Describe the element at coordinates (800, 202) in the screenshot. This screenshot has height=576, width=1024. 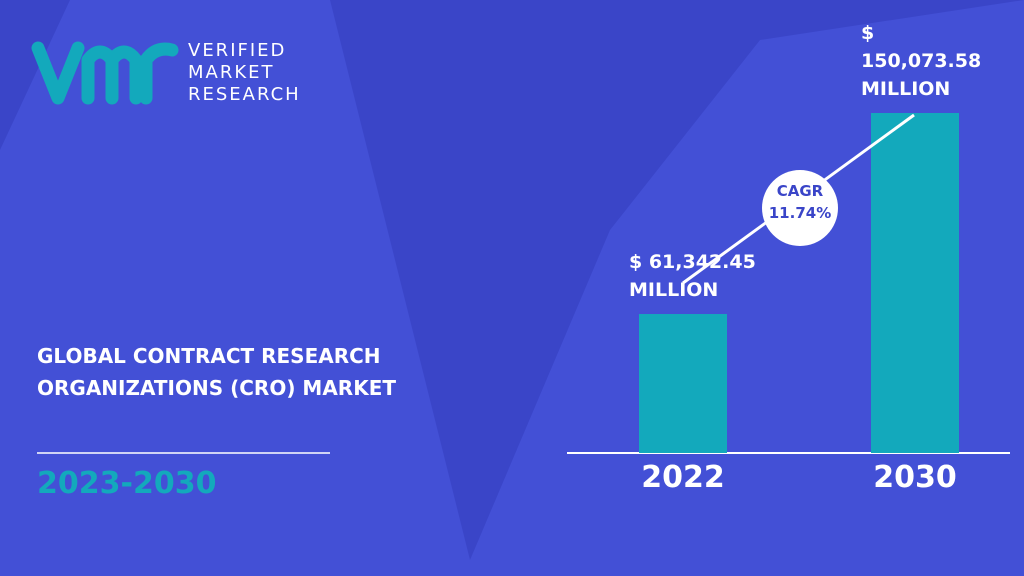
I see `cagr-text: CAGR 11.74%` at that location.